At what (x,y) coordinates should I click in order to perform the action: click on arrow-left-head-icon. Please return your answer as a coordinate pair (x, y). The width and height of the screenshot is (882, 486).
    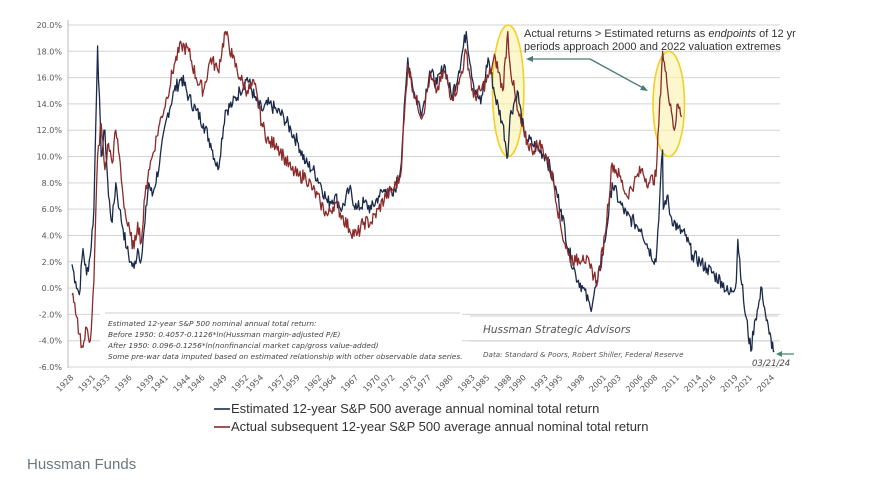
    Looking at the image, I should click on (529, 59).